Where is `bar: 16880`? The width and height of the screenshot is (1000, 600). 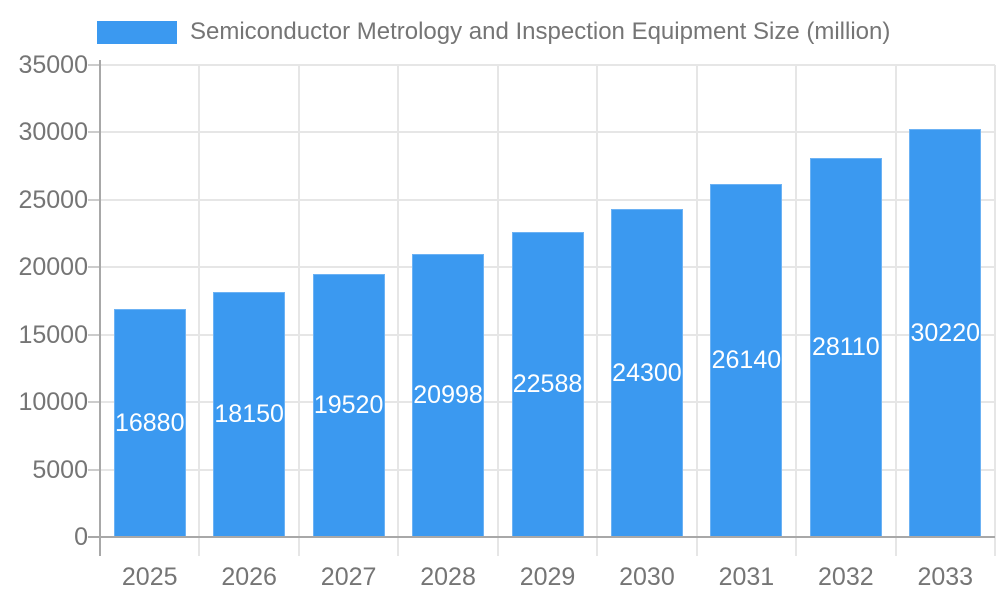
bar: 16880 is located at coordinates (149, 423).